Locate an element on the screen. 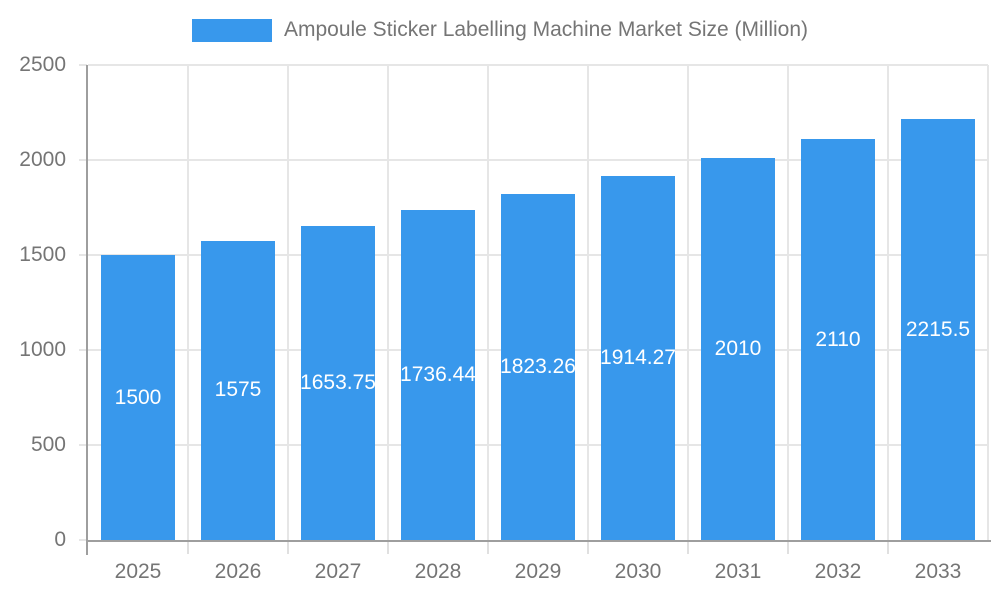 Image resolution: width=1000 pixels, height=600 pixels. bar-value-label: 2215.5 is located at coordinates (938, 329).